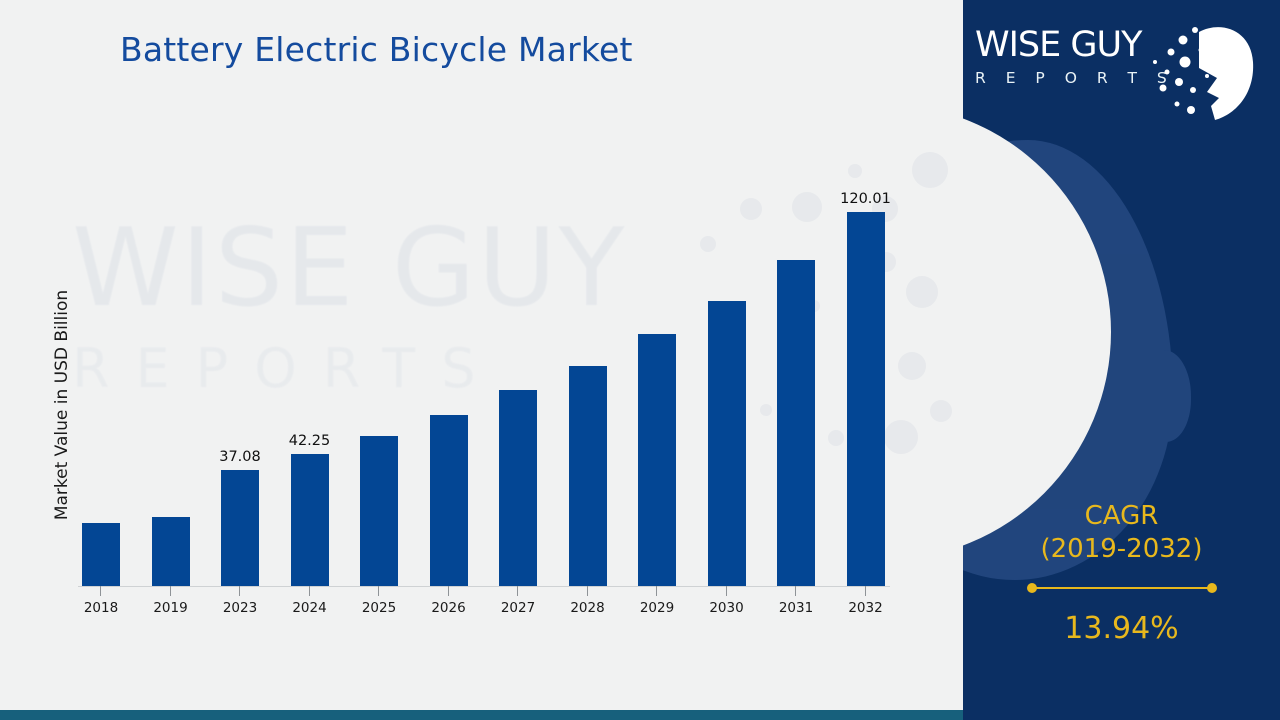 This screenshot has height=720, width=1280. What do you see at coordinates (1121, 548) in the screenshot?
I see `cagr-range: (2019-2032)` at bounding box center [1121, 548].